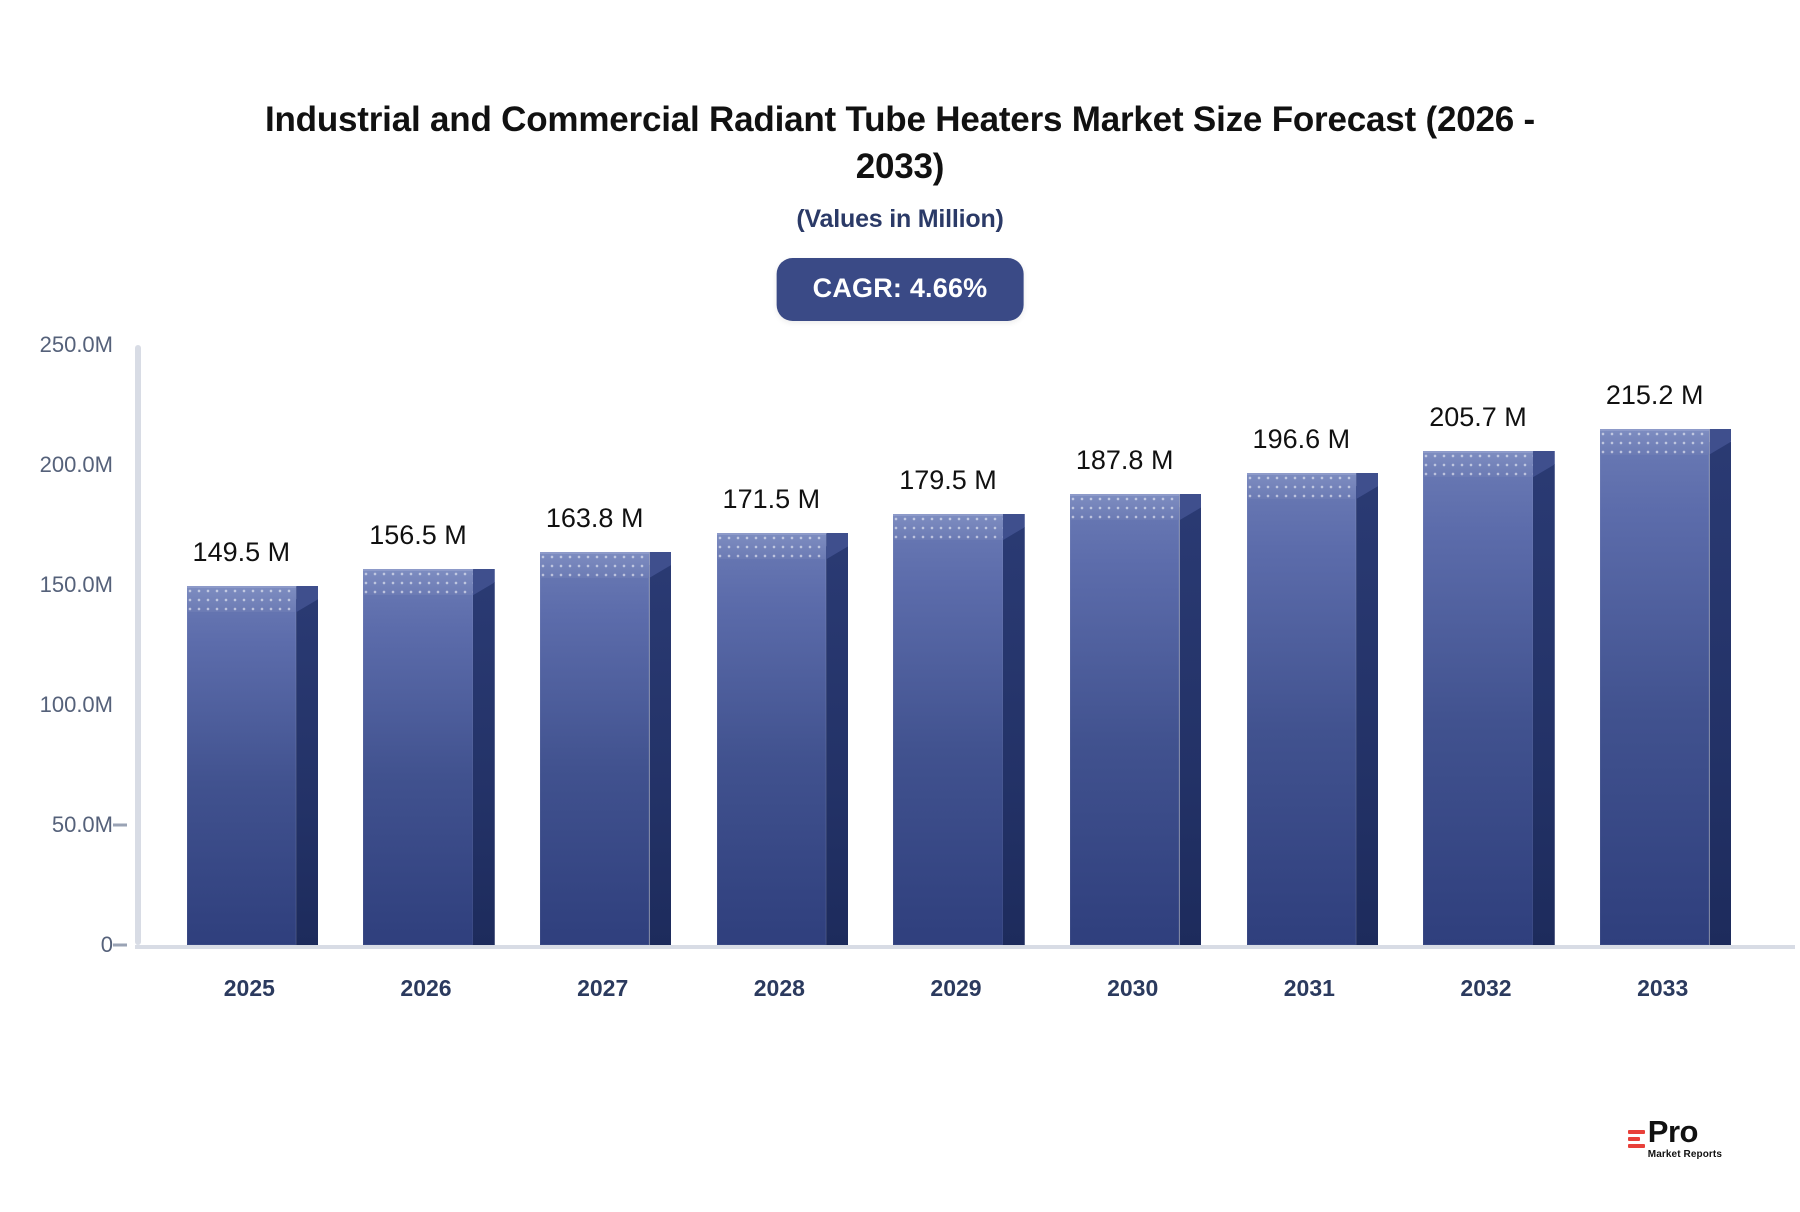 The height and width of the screenshot is (1212, 1800). Describe the element at coordinates (594, 517) in the screenshot. I see `bar-value-label: 163.8 M` at that location.